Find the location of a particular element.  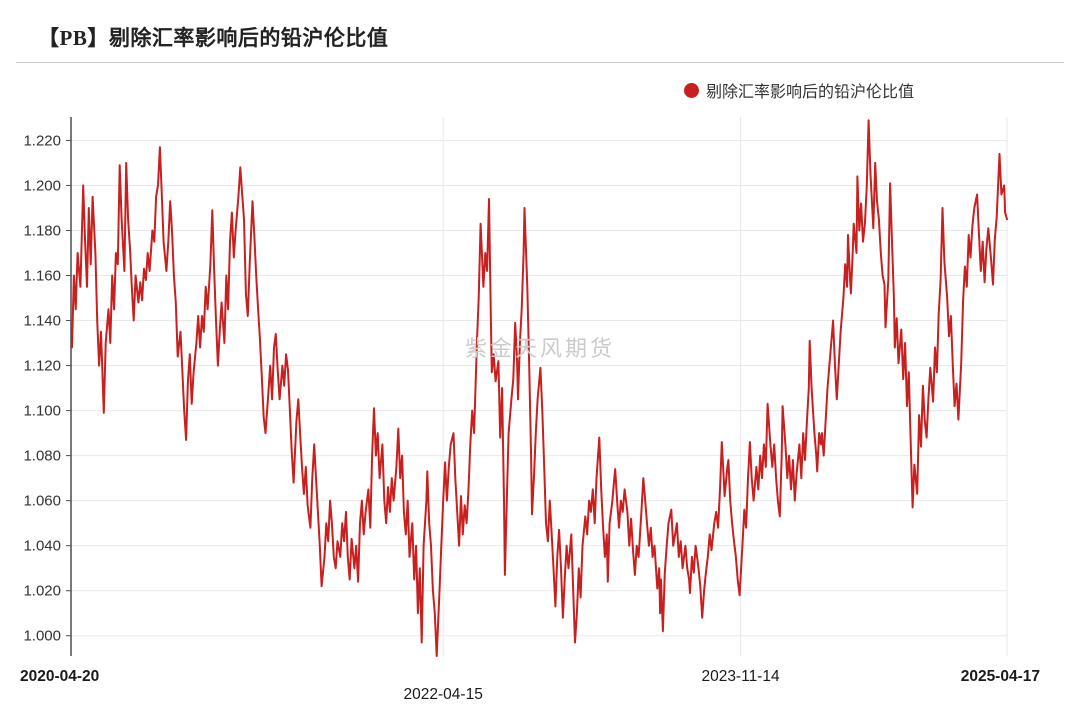

legend-label: 剔除汇率影响后的铅沪伦比值 is located at coordinates (810, 92).